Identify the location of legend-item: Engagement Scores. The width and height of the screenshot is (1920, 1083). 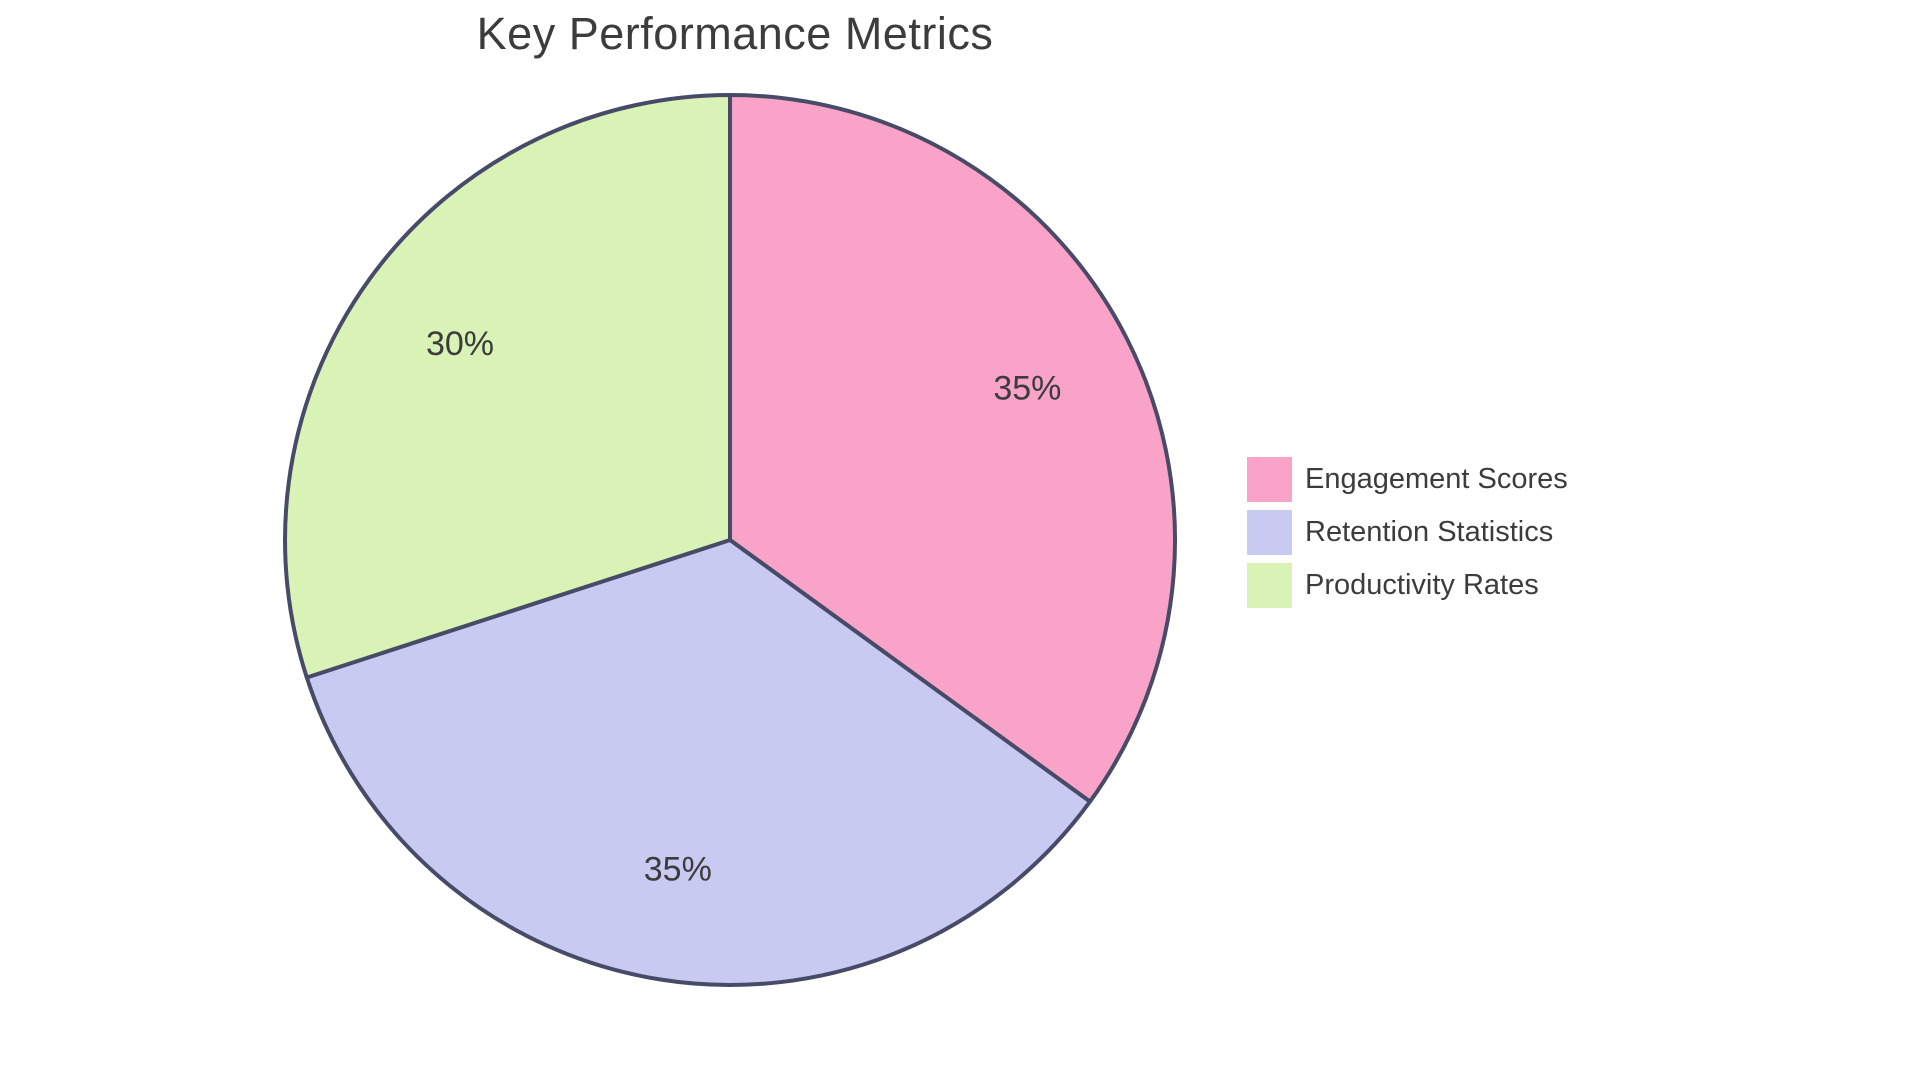
(1407, 479).